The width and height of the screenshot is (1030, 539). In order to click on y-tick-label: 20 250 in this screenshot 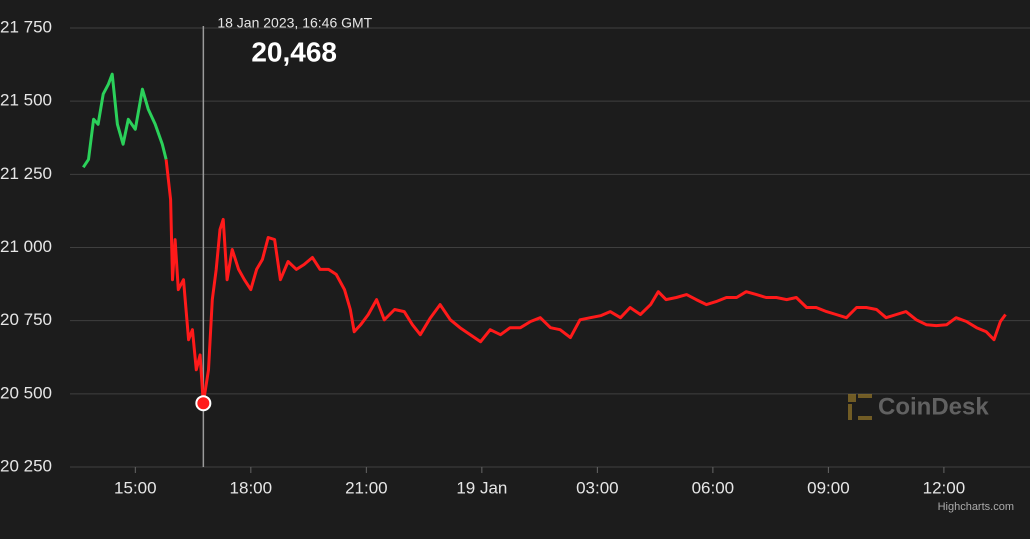, I will do `click(26, 465)`.